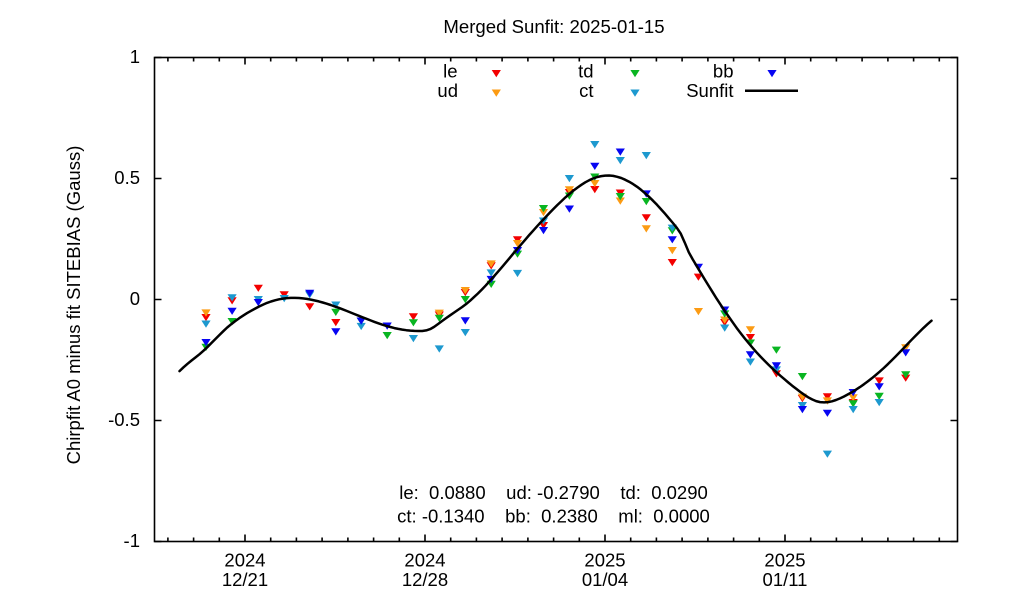  I want to click on svg-text:le: 0.0880 ud: -0.2790: le: 0.0880 ud: -0.2790 td: 0.0290, so click(553, 492).